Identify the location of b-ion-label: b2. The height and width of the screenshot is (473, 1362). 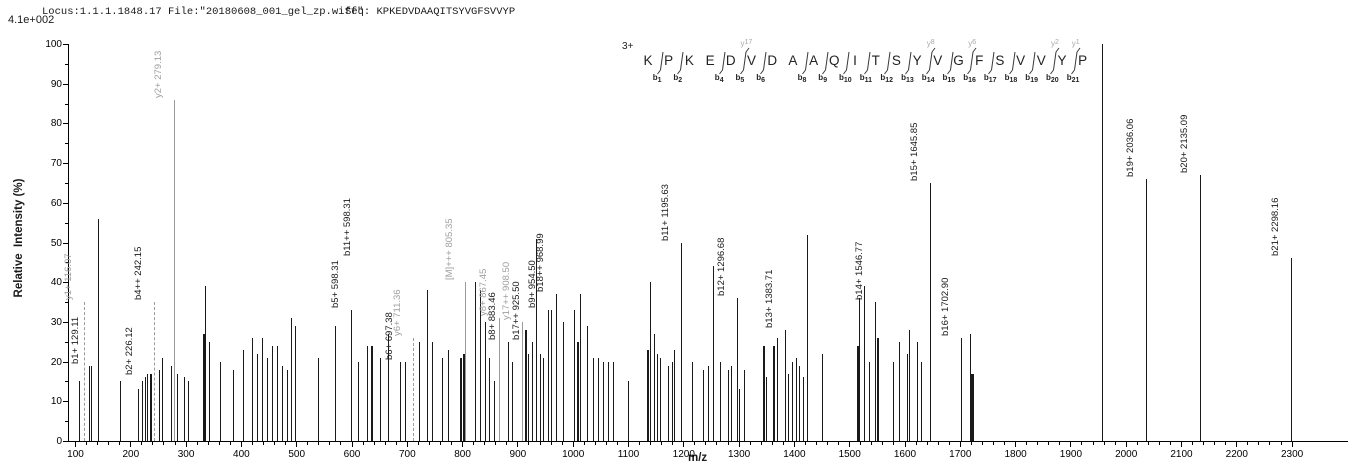
(678, 78).